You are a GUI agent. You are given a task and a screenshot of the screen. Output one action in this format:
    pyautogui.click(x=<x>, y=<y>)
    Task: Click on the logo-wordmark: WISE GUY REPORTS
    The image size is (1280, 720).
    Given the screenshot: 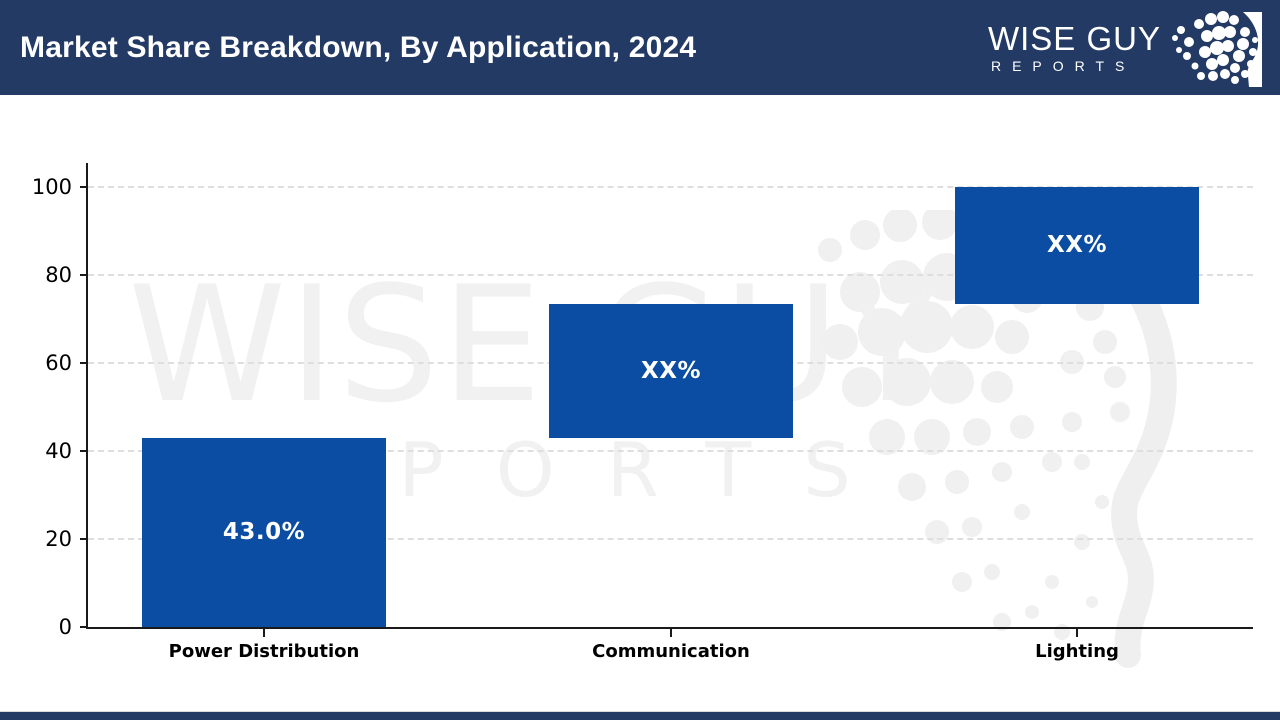 What is the action you would take?
    pyautogui.click(x=1074, y=47)
    